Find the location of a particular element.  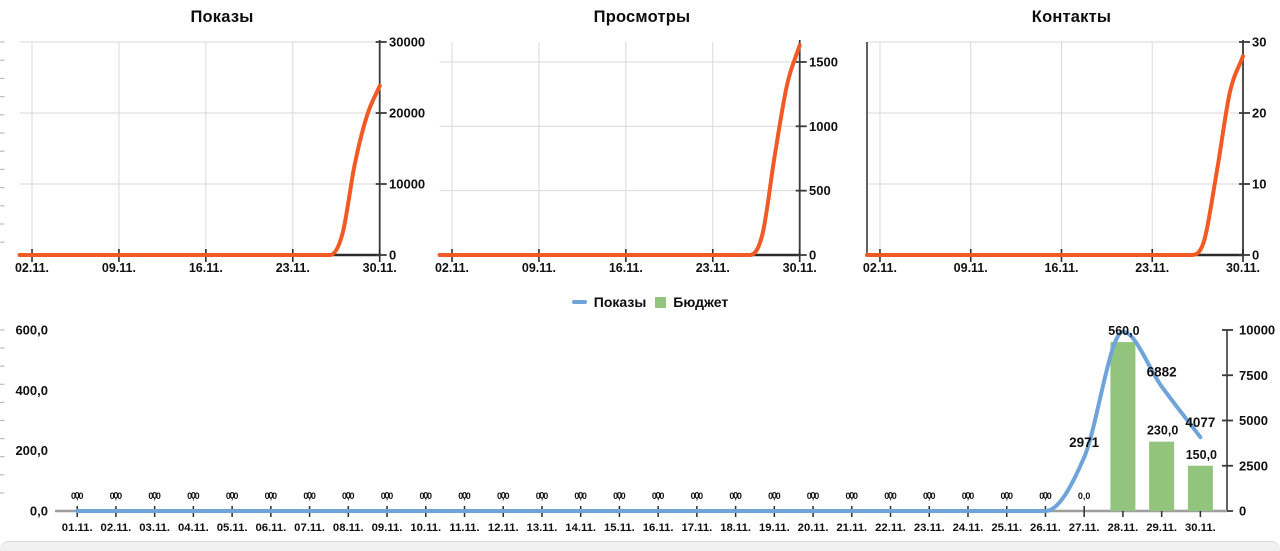

svg-text: 600,0 is located at coordinates (31, 330).